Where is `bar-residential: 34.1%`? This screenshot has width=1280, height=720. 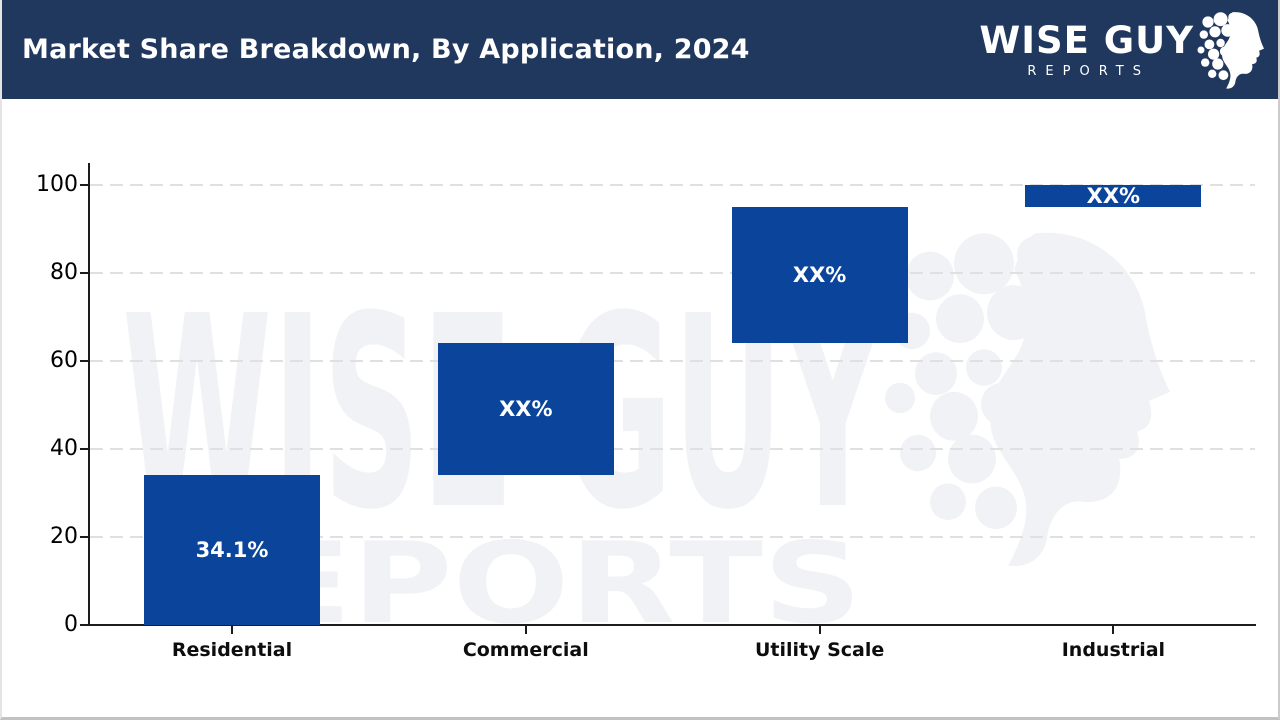
bar-residential: 34.1% is located at coordinates (232, 549).